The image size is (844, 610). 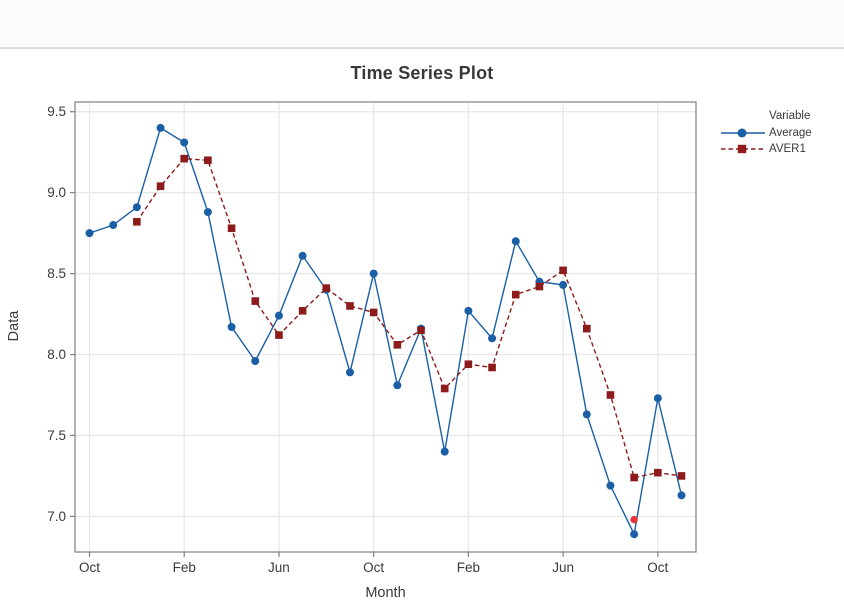 What do you see at coordinates (56, 273) in the screenshot?
I see `y-tick-label: 8.5` at bounding box center [56, 273].